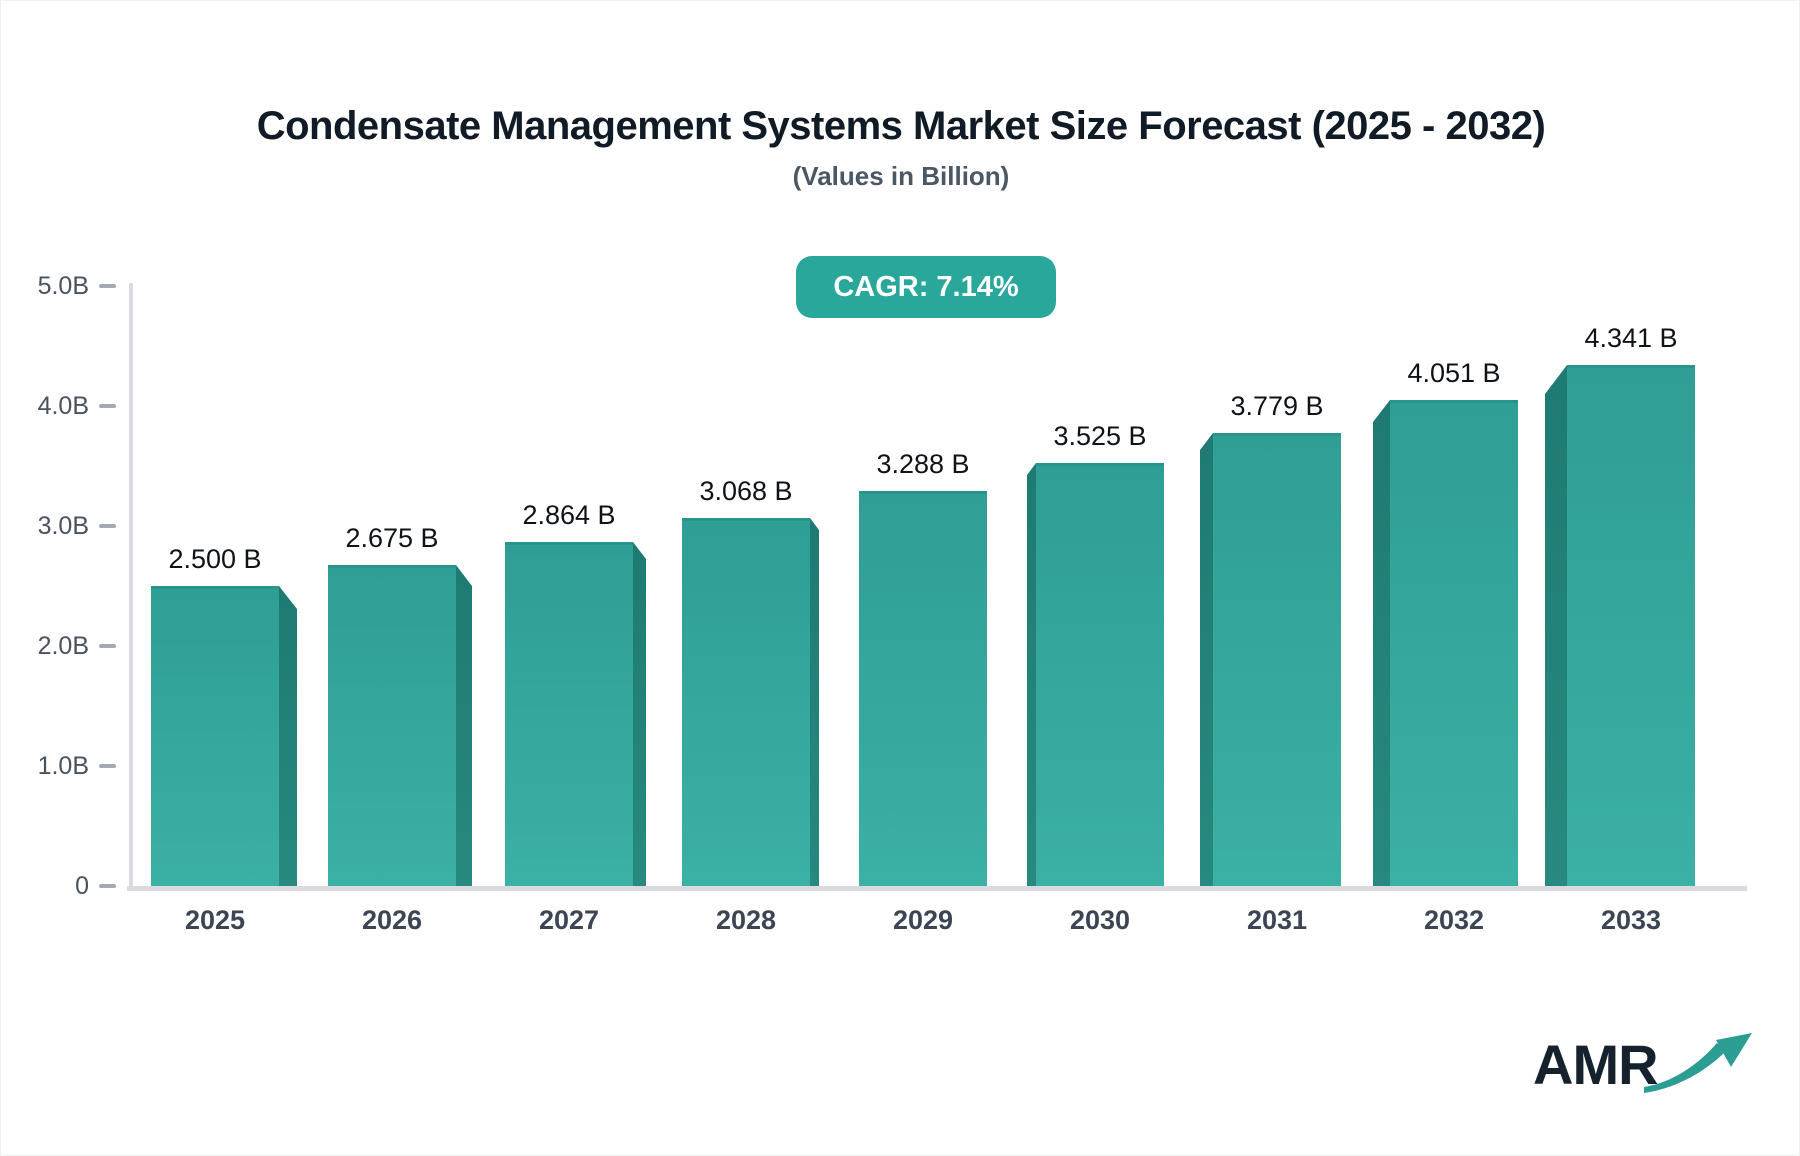 Image resolution: width=1800 pixels, height=1156 pixels. I want to click on bar-2028, so click(746, 702).